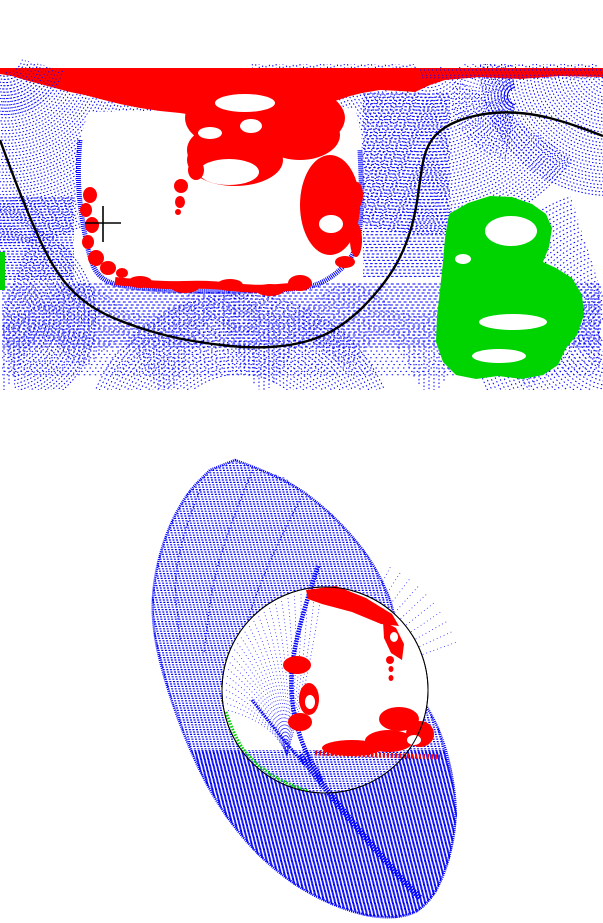 The image size is (603, 923). What do you see at coordinates (240, 342) in the screenshot?
I see `fan-bottom-band` at bounding box center [240, 342].